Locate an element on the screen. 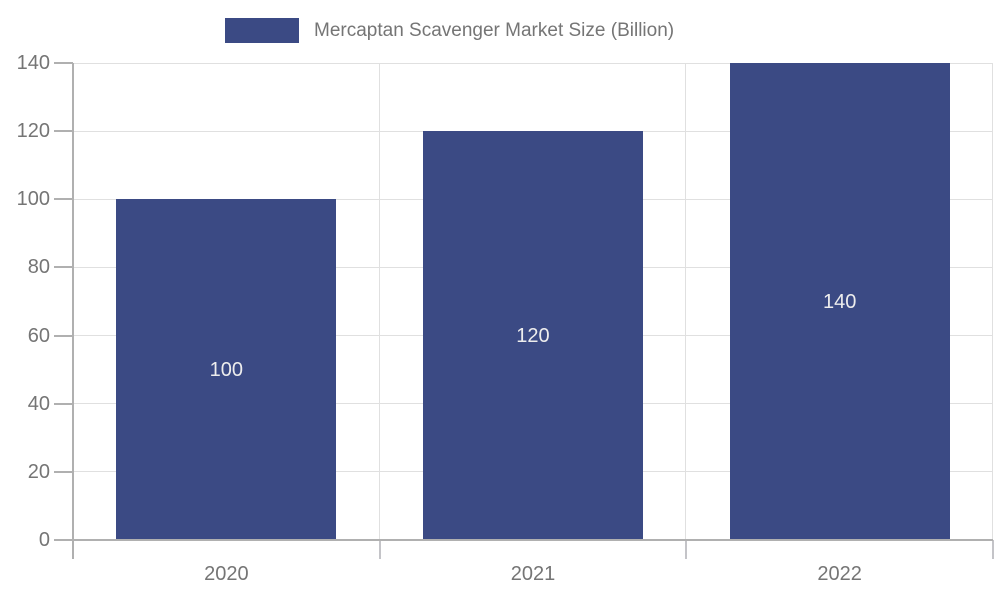 The width and height of the screenshot is (1000, 600). x-axis-label-2020: 2020 is located at coordinates (226, 574).